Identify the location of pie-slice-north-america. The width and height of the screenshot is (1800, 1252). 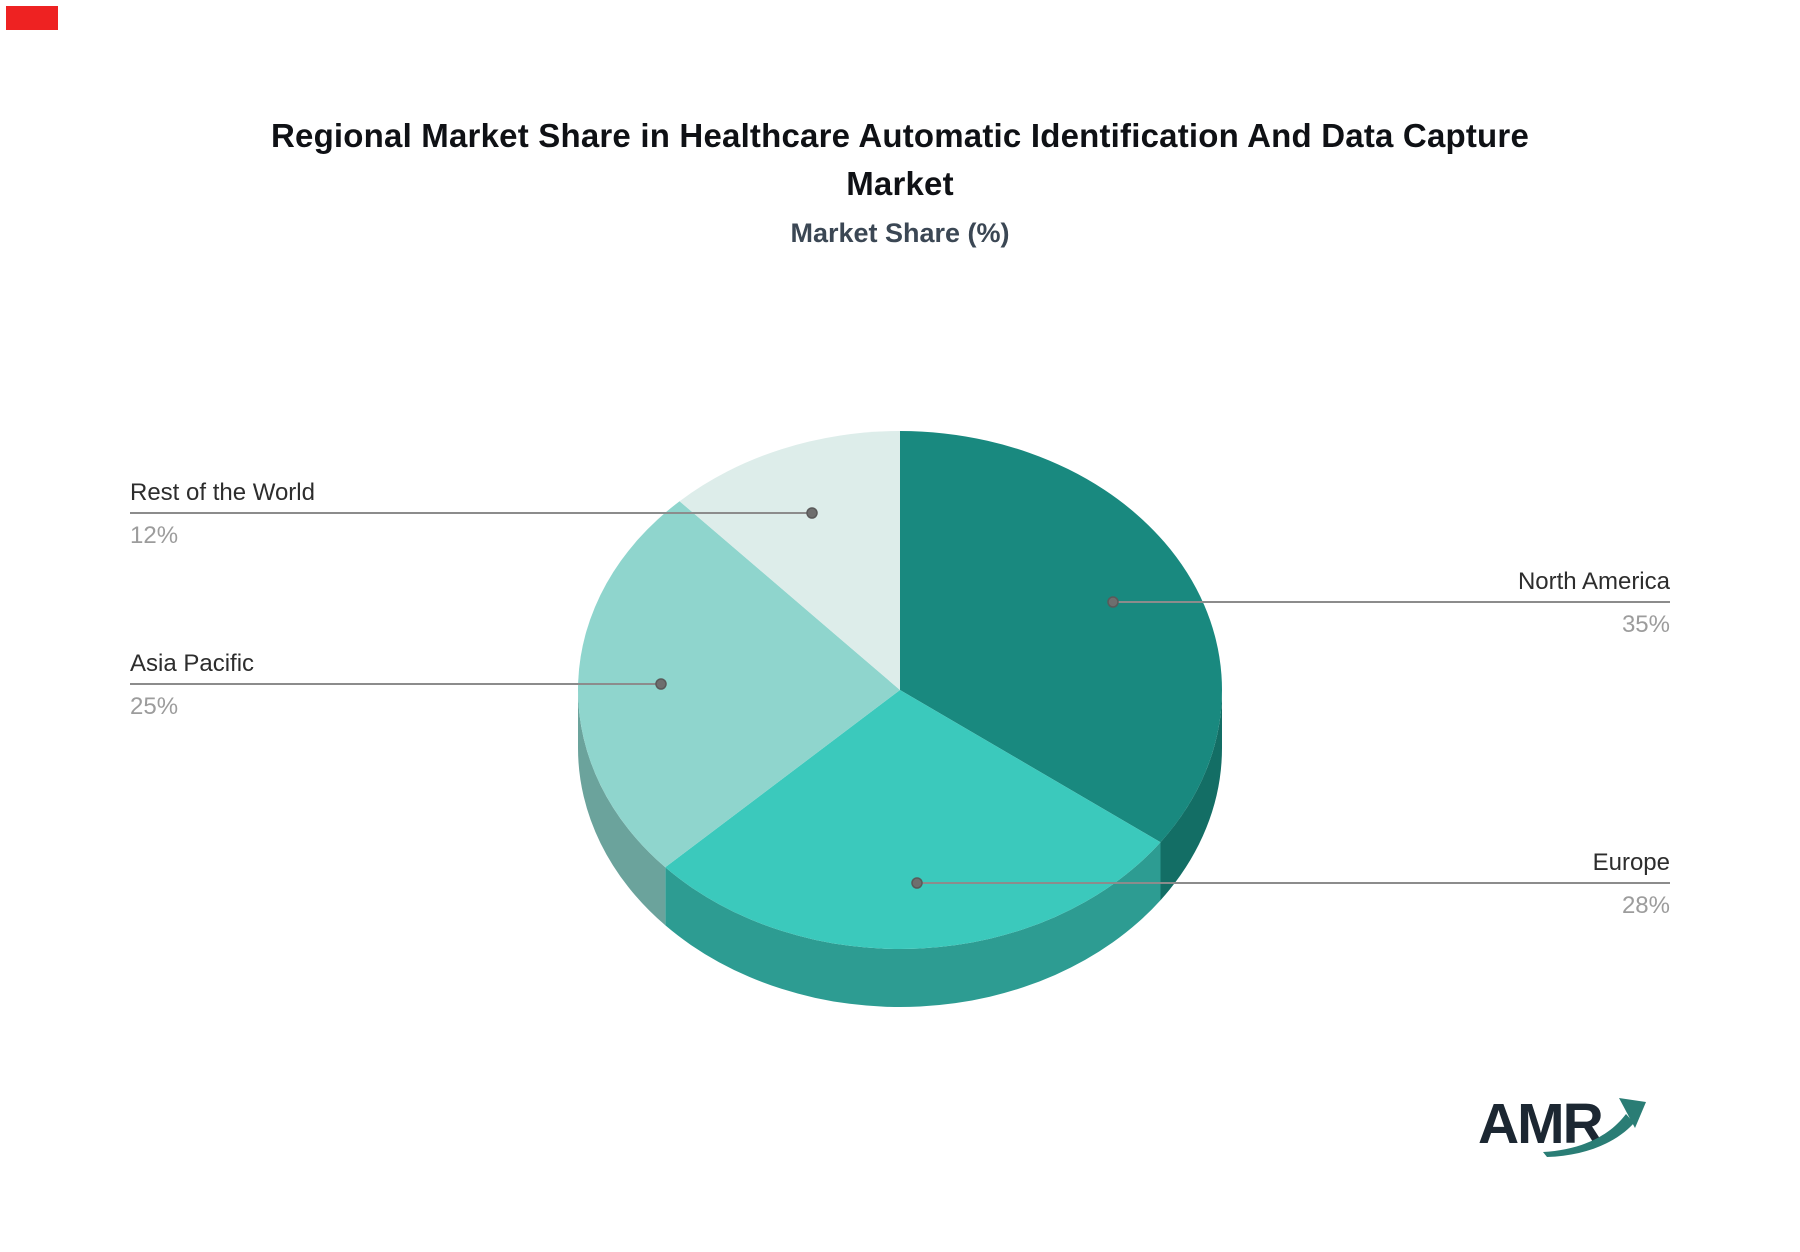
(1061, 637).